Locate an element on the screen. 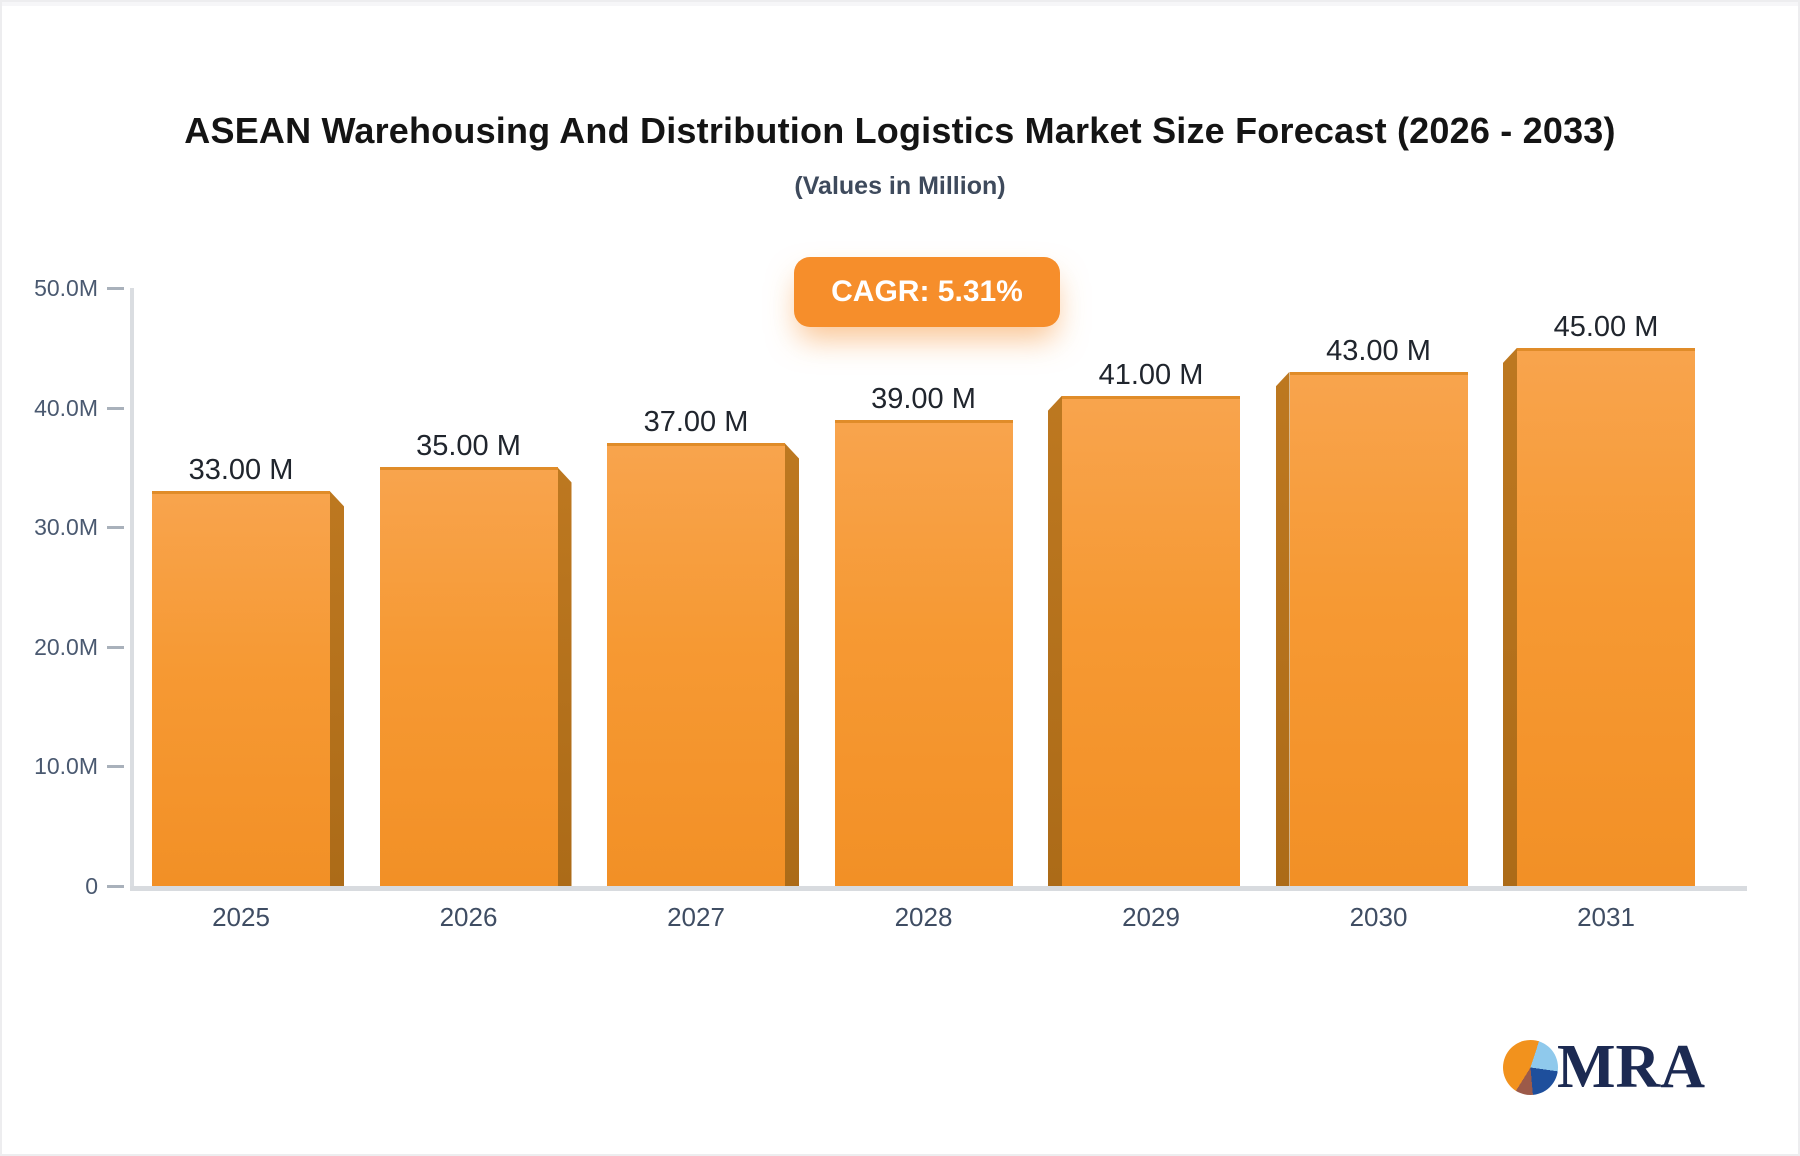 The height and width of the screenshot is (1156, 1800). x-category-label: 2031 is located at coordinates (1606, 917).